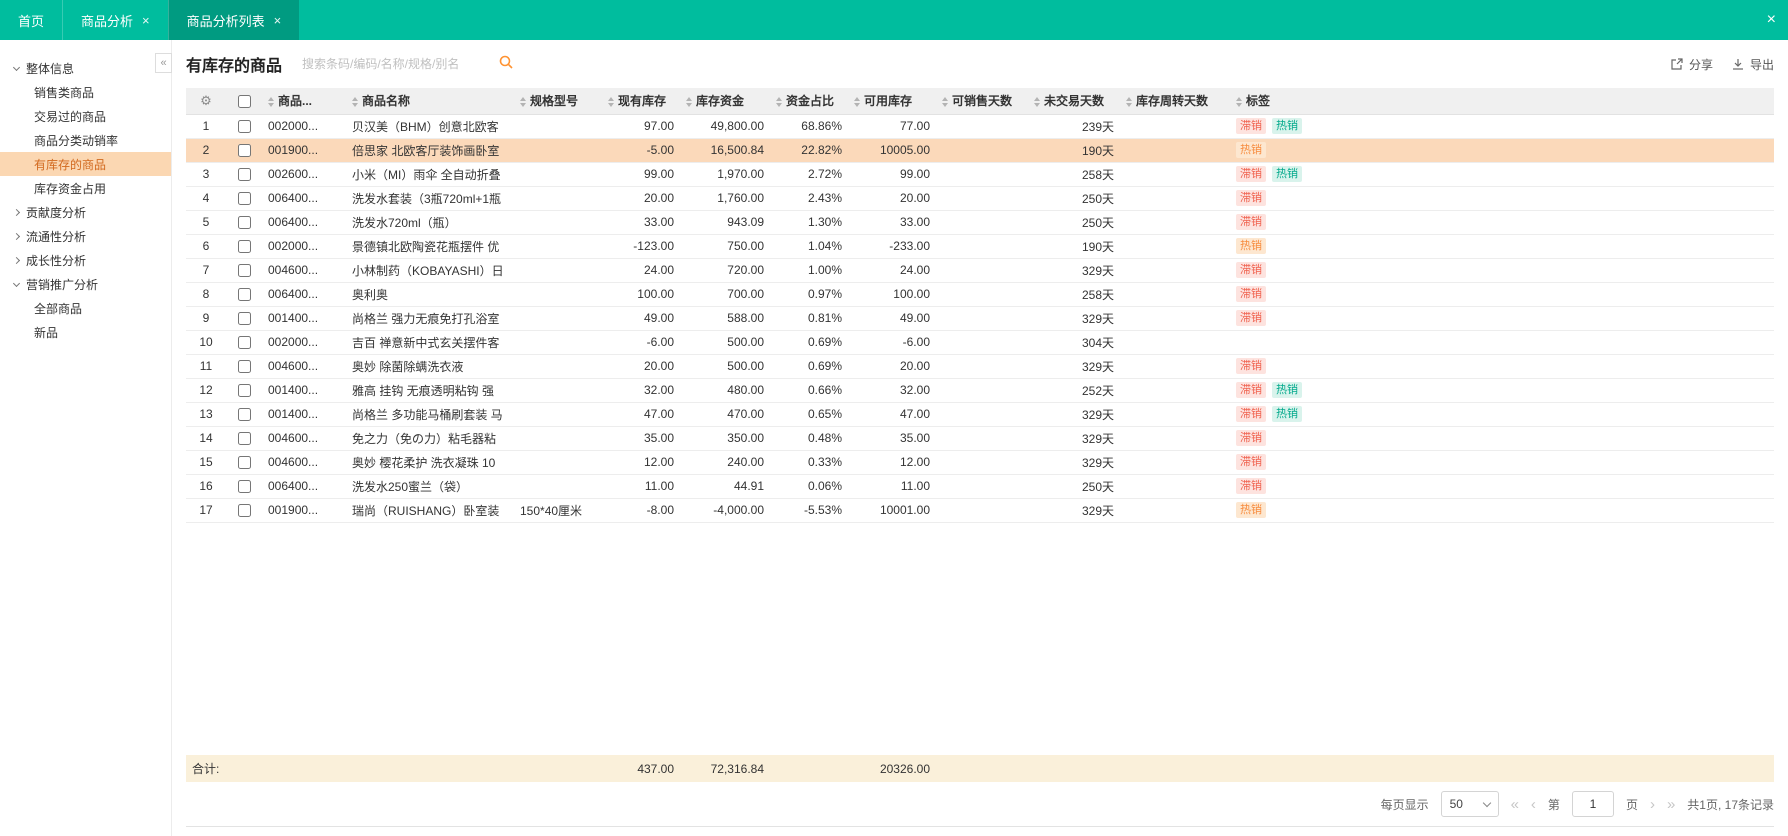 The width and height of the screenshot is (1788, 836). Describe the element at coordinates (85, 284) in the screenshot. I see `sidebar-item: 营销推广分析` at that location.